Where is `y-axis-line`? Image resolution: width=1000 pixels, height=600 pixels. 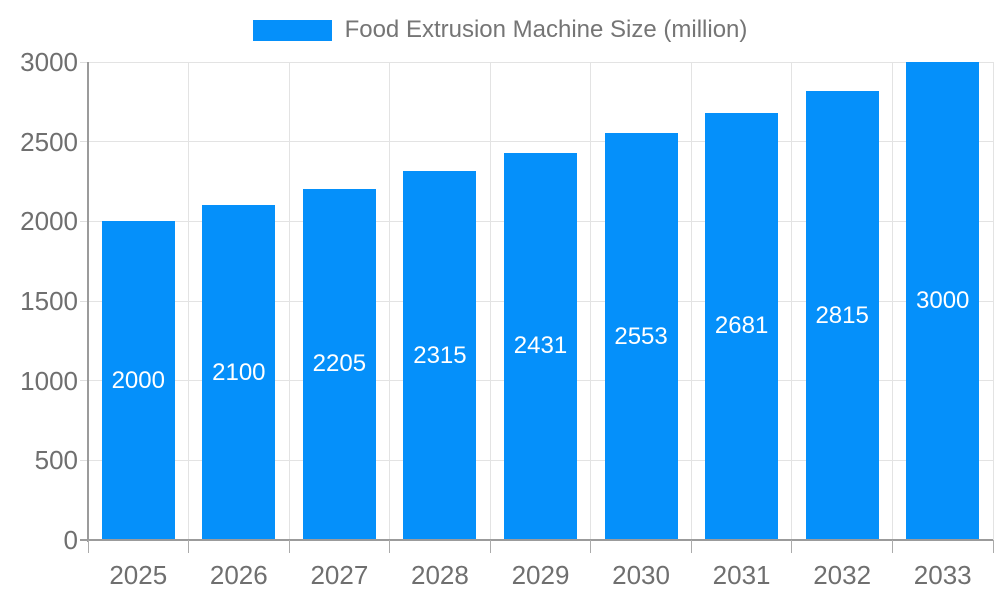
y-axis-line is located at coordinates (88, 302).